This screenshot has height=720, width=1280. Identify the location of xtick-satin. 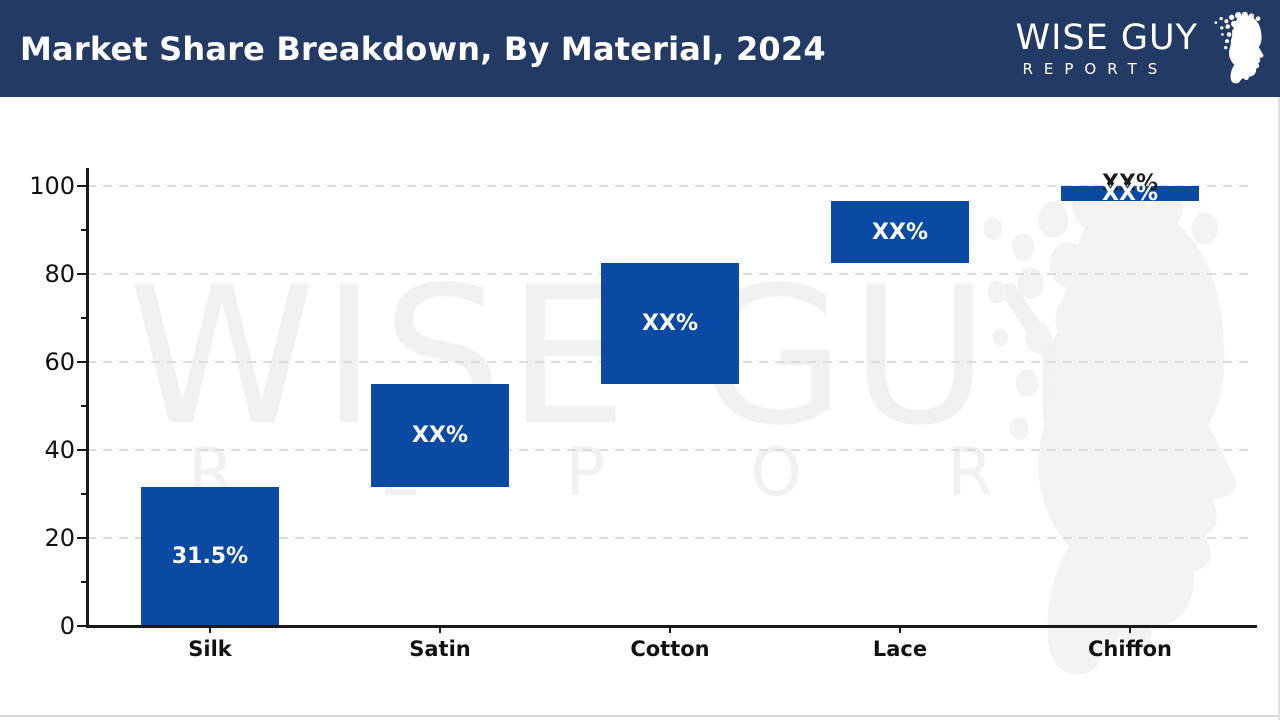
(440, 630).